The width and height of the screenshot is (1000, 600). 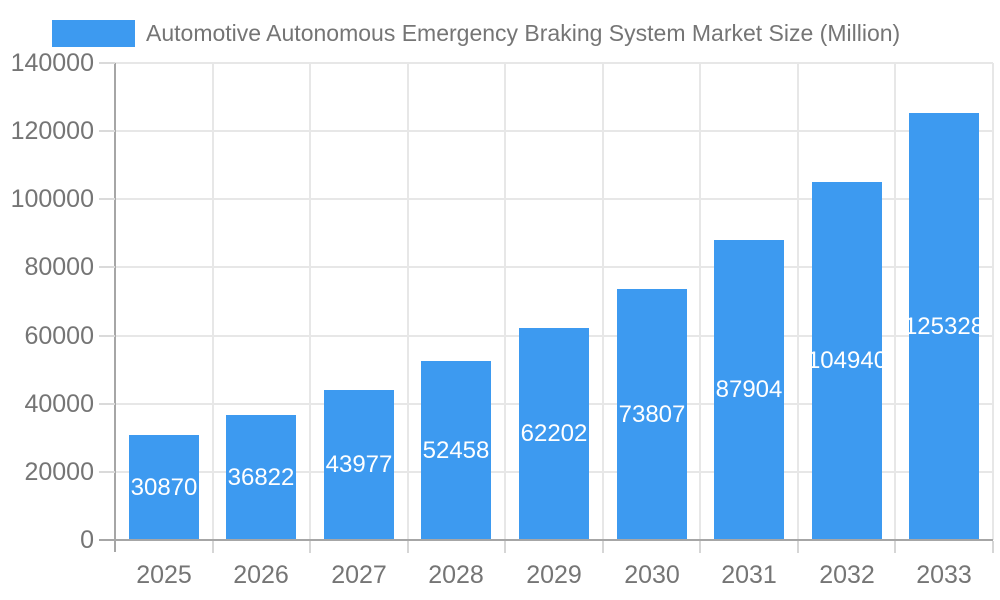 What do you see at coordinates (652, 575) in the screenshot?
I see `x-tick-label: 2030` at bounding box center [652, 575].